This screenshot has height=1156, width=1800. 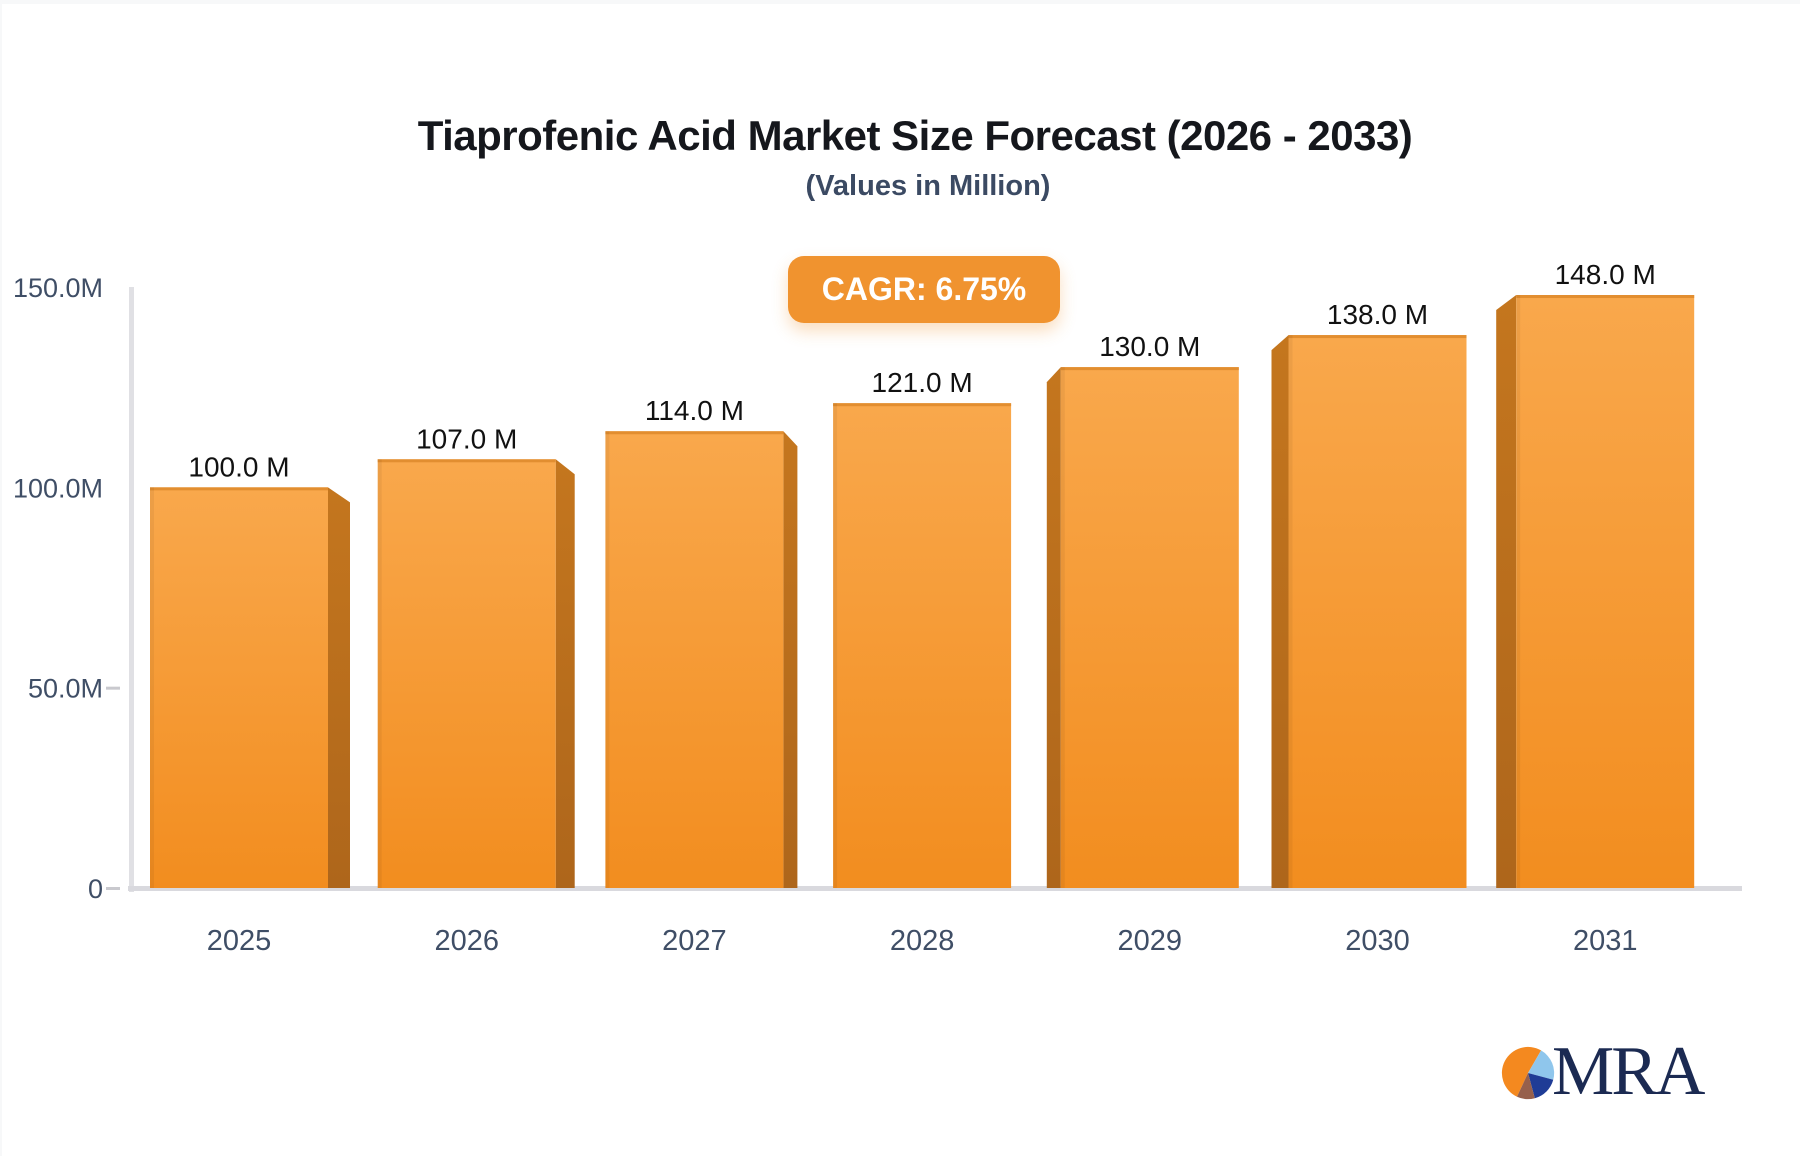 What do you see at coordinates (1605, 592) in the screenshot?
I see `bar-2031` at bounding box center [1605, 592].